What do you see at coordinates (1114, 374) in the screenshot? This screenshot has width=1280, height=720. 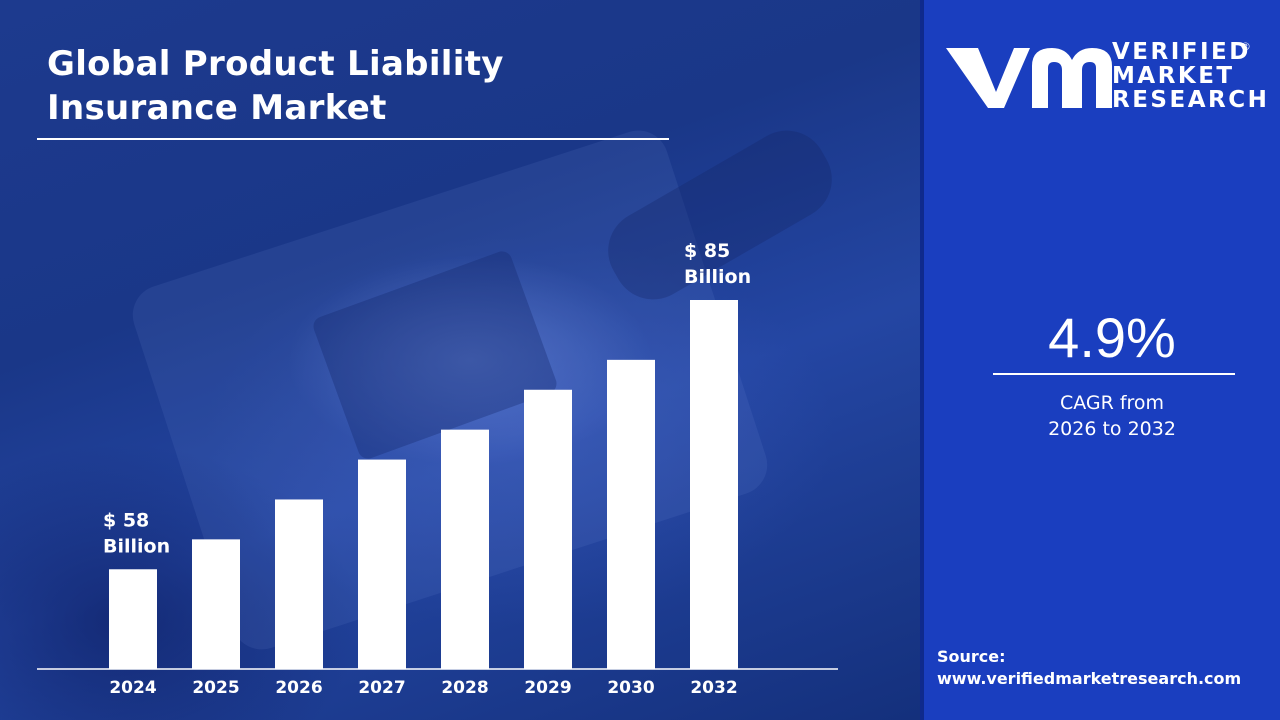 I see `cagr-divider` at bounding box center [1114, 374].